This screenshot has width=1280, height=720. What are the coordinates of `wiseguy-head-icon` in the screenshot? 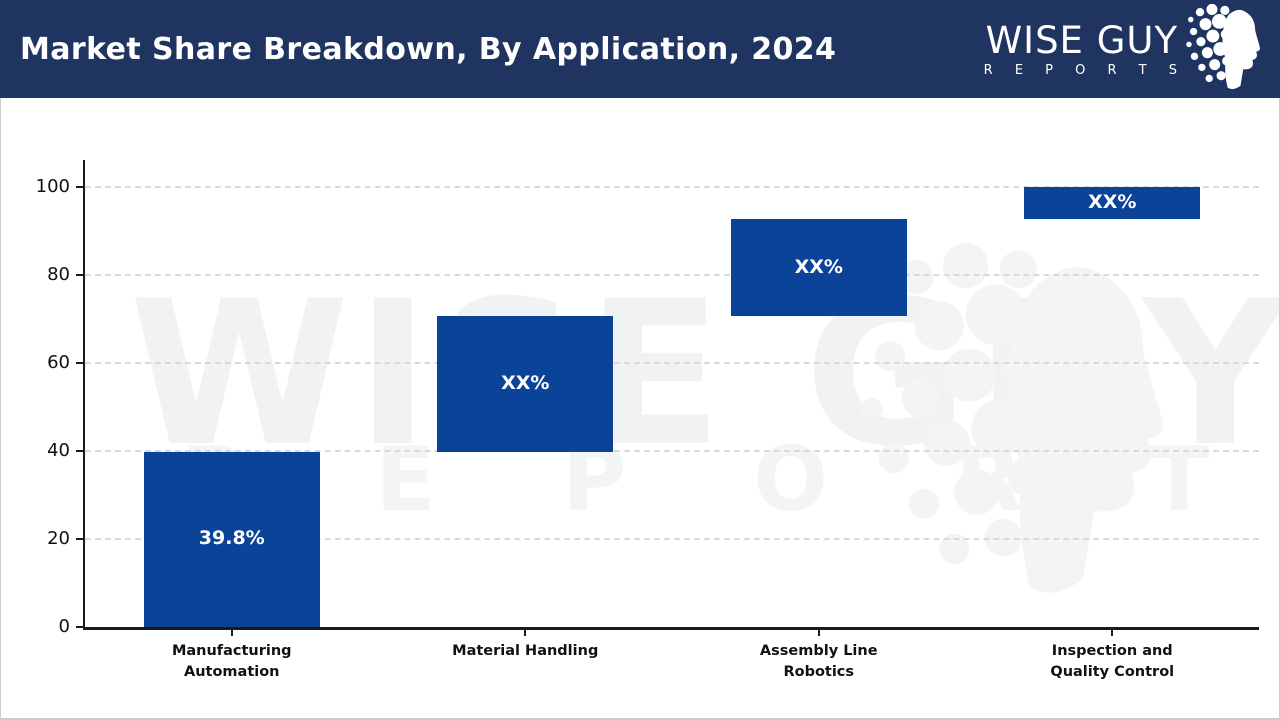 It's located at (1223, 46).